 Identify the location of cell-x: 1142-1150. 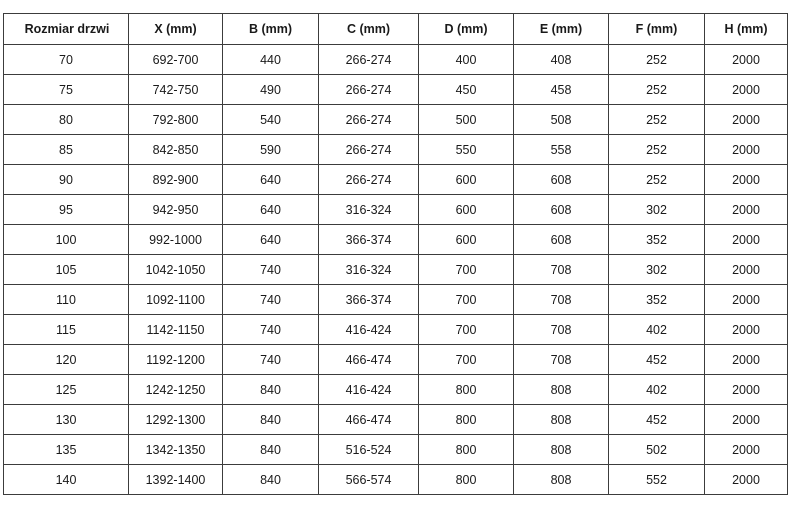
(175, 329).